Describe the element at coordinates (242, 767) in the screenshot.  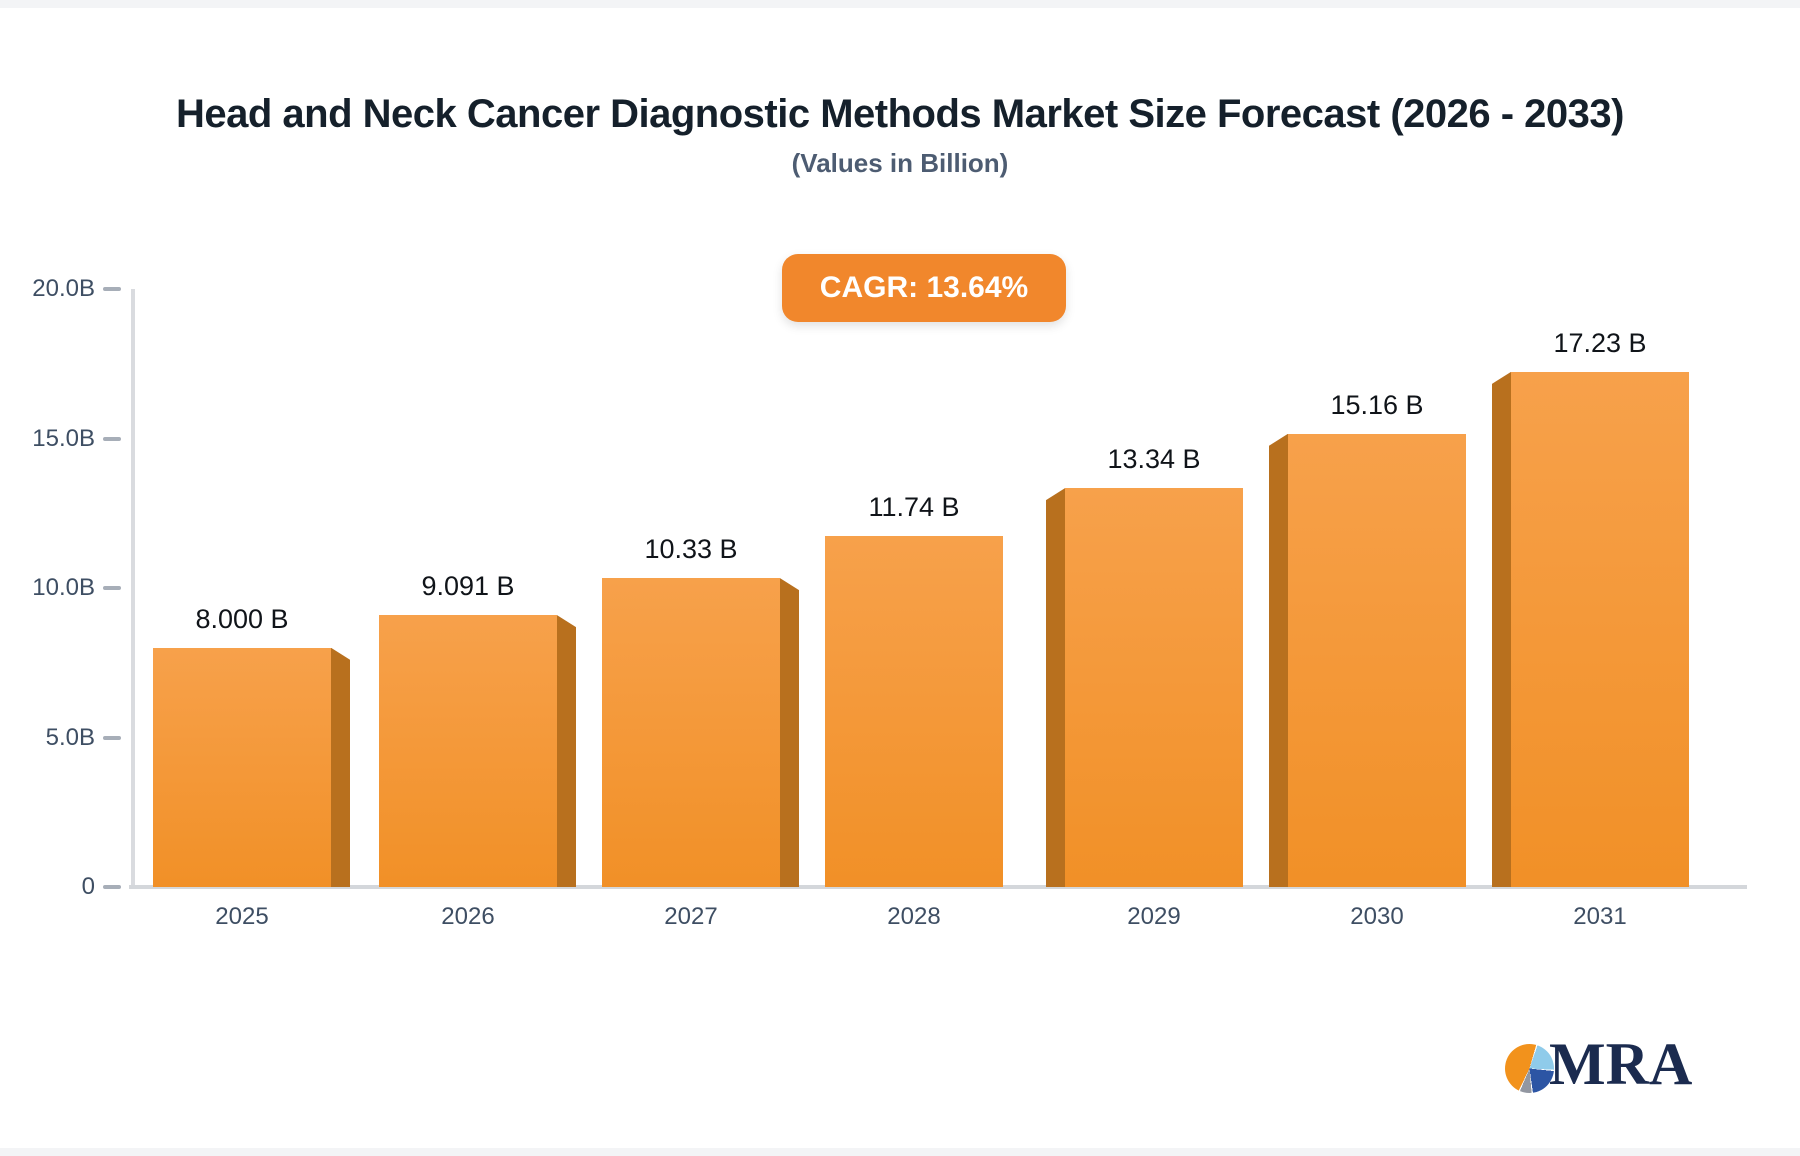
I see `bar-2025` at that location.